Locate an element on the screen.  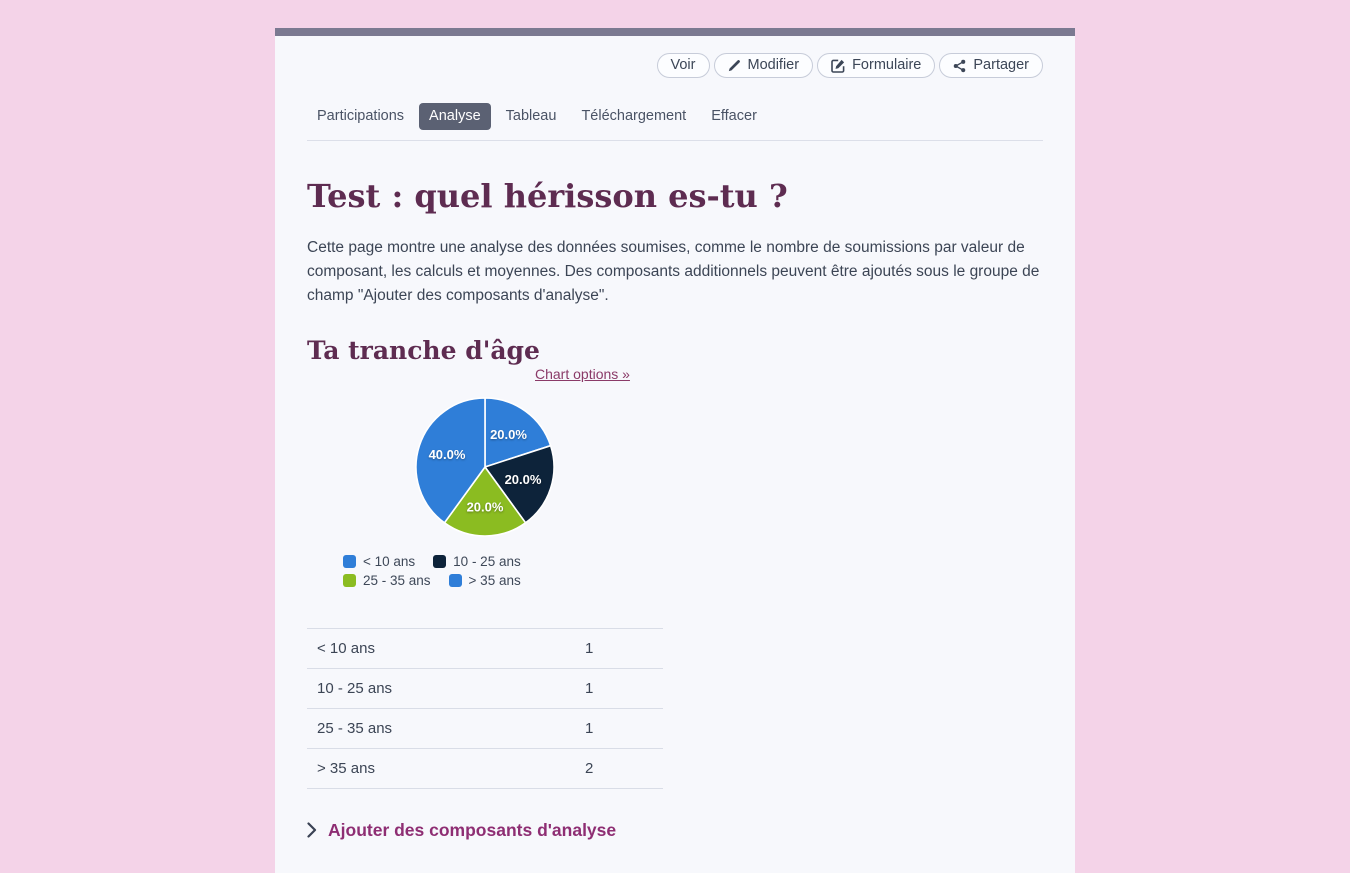
tab-analyse: Analyse is located at coordinates (455, 116).